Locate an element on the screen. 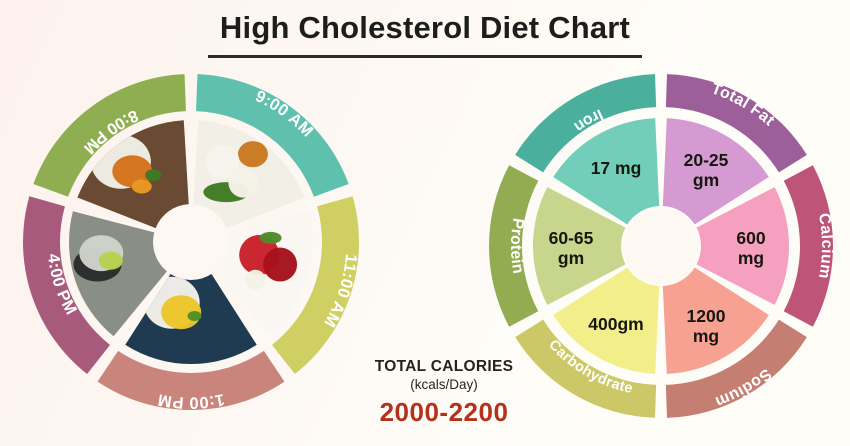 This screenshot has width=850, height=446. nutrient-amount-value: 1200 is located at coordinates (706, 316).